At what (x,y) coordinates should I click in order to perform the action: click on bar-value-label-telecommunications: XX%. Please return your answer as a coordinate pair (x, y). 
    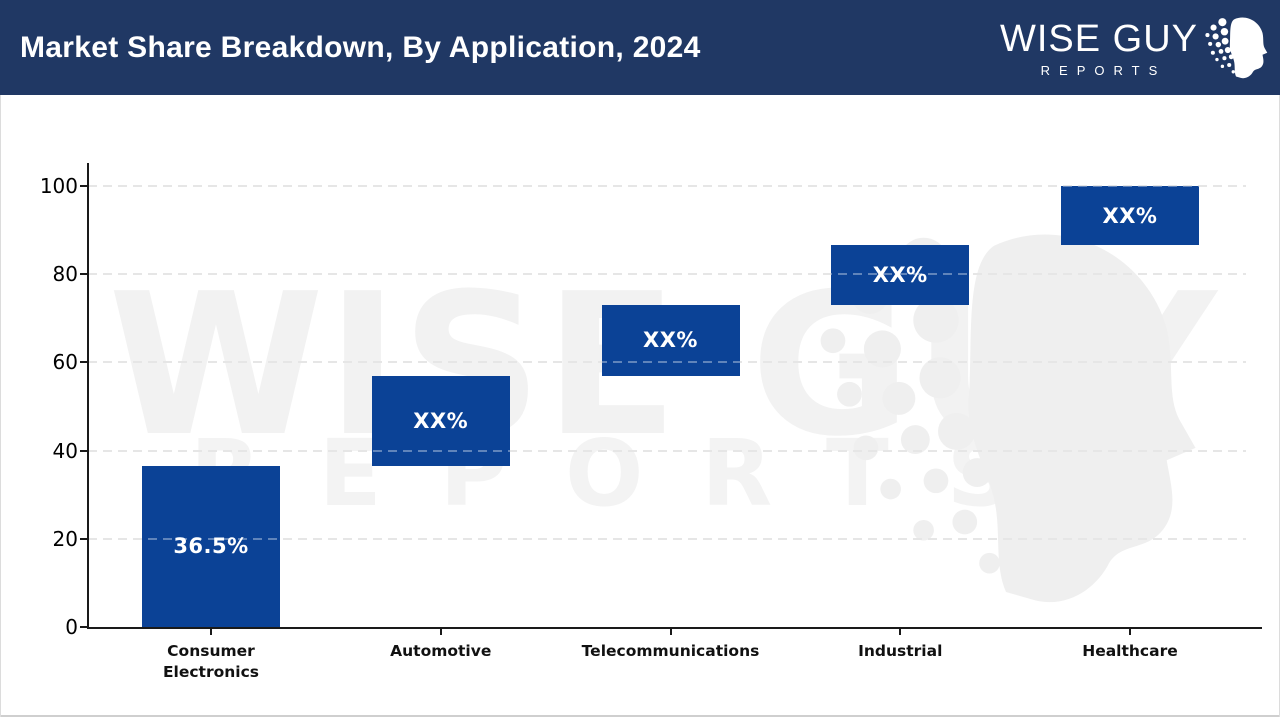
    Looking at the image, I should click on (670, 340).